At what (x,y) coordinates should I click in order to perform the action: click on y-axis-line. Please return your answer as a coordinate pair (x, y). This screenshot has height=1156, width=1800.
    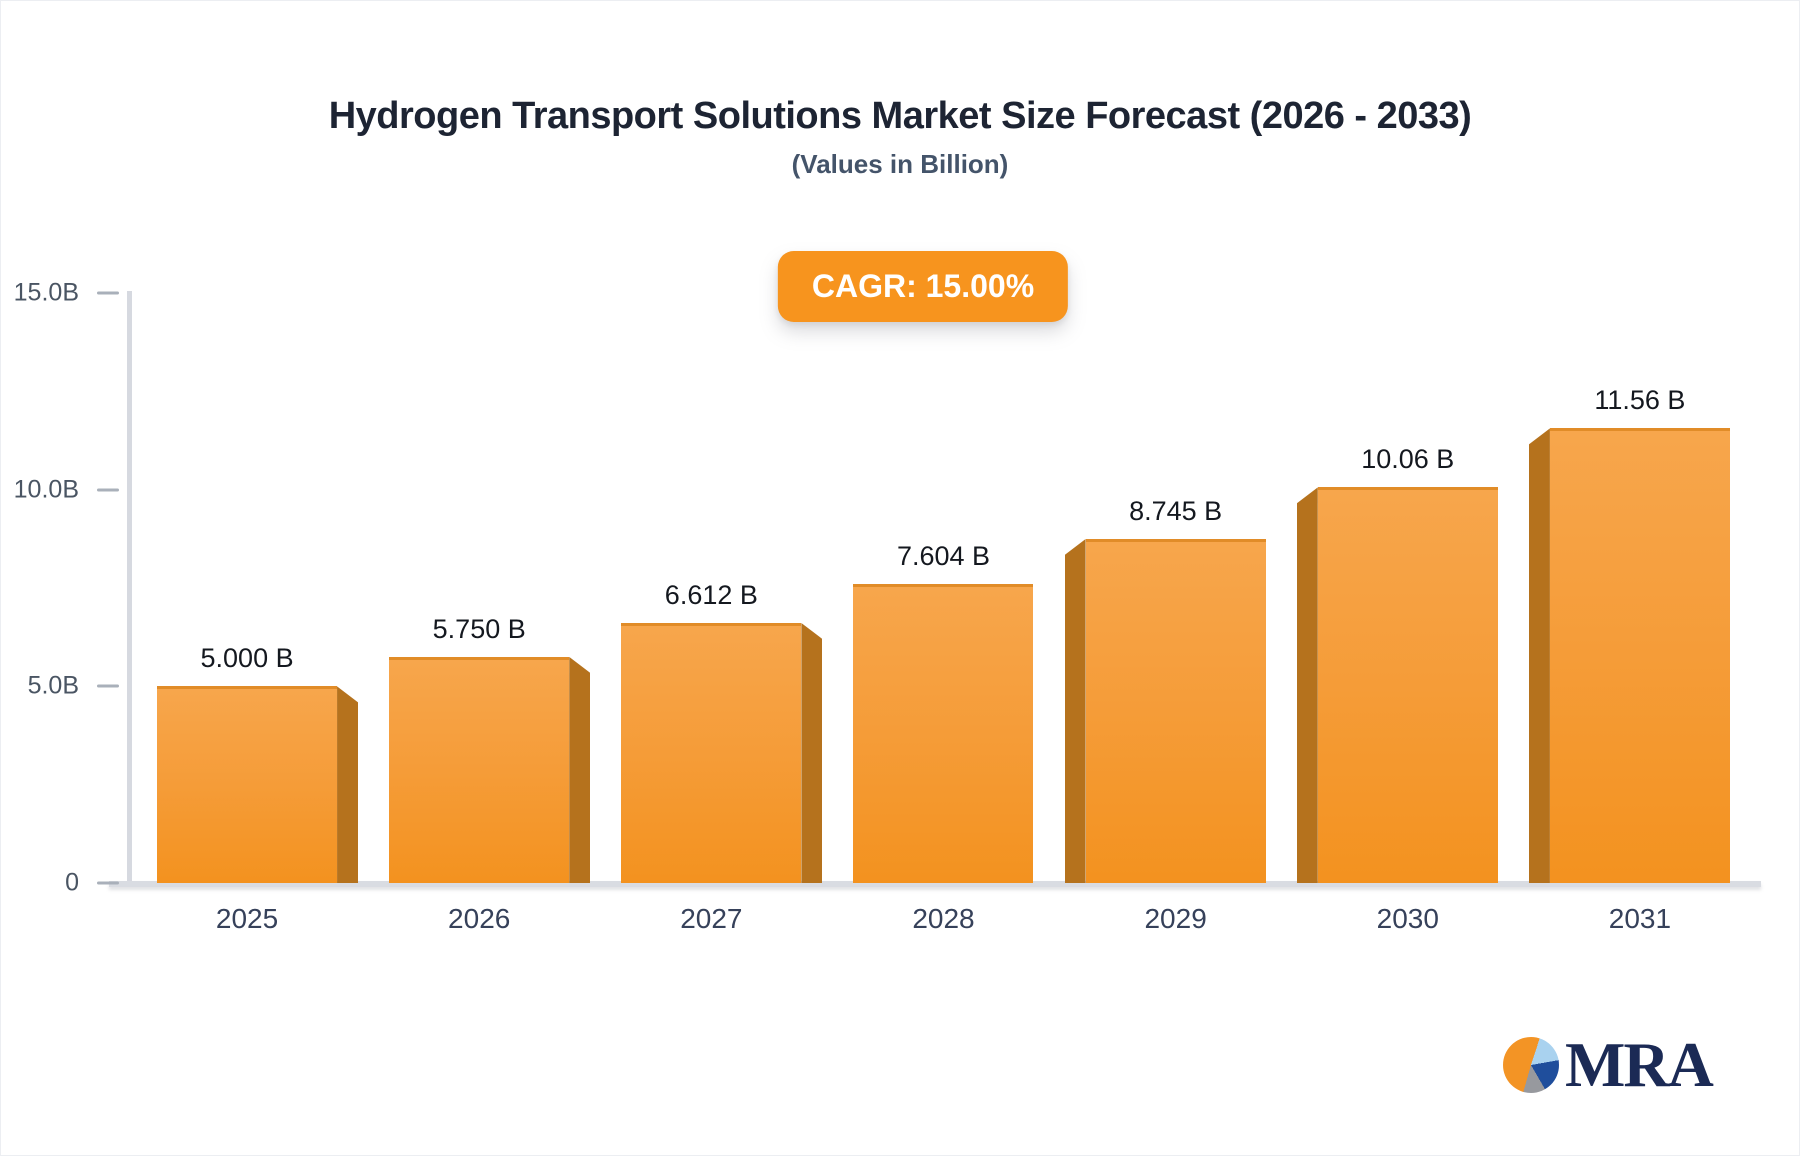
    Looking at the image, I should click on (129, 588).